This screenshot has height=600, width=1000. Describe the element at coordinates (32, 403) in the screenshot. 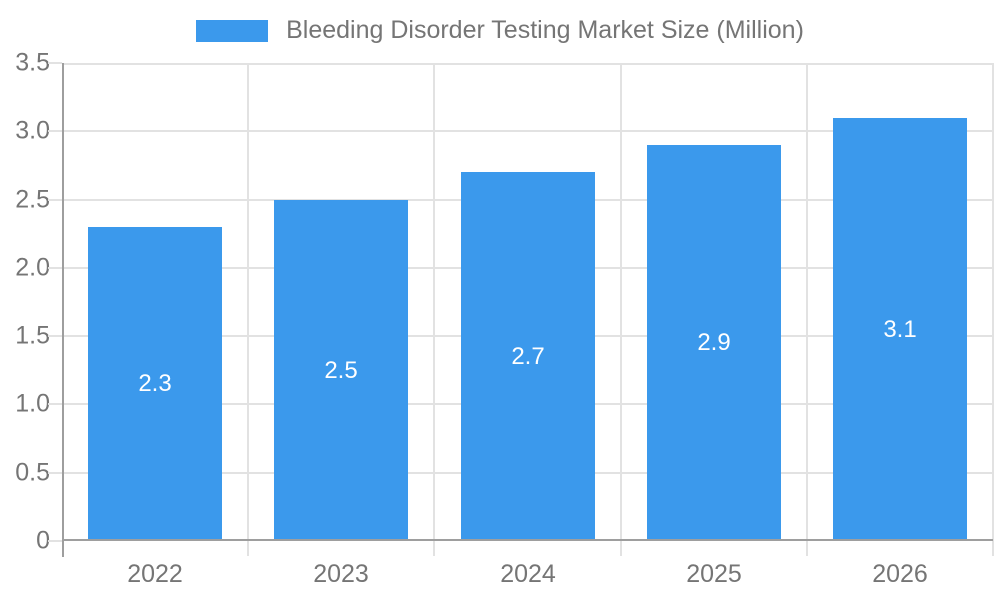

I see `y-tick-label: 1.0` at that location.